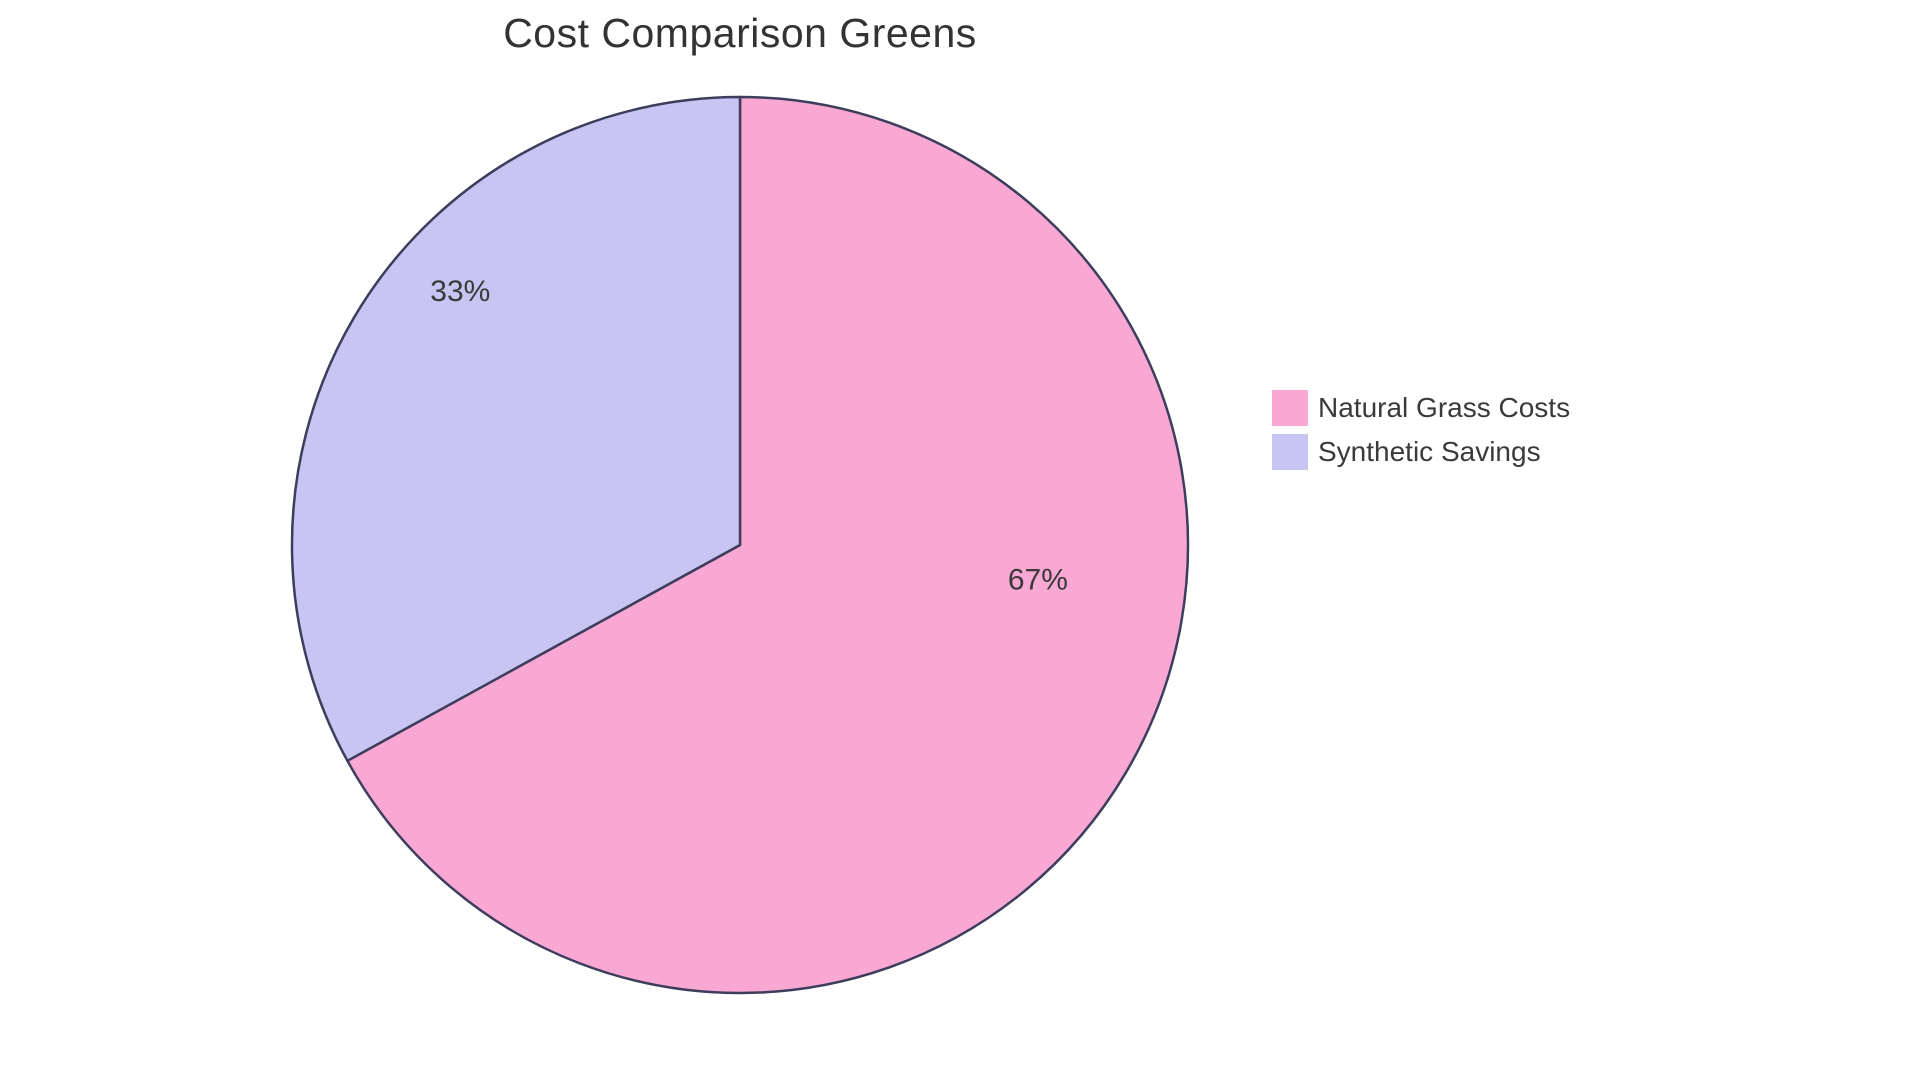  I want to click on legend-item-1: Synthetic Savings, so click(1421, 452).